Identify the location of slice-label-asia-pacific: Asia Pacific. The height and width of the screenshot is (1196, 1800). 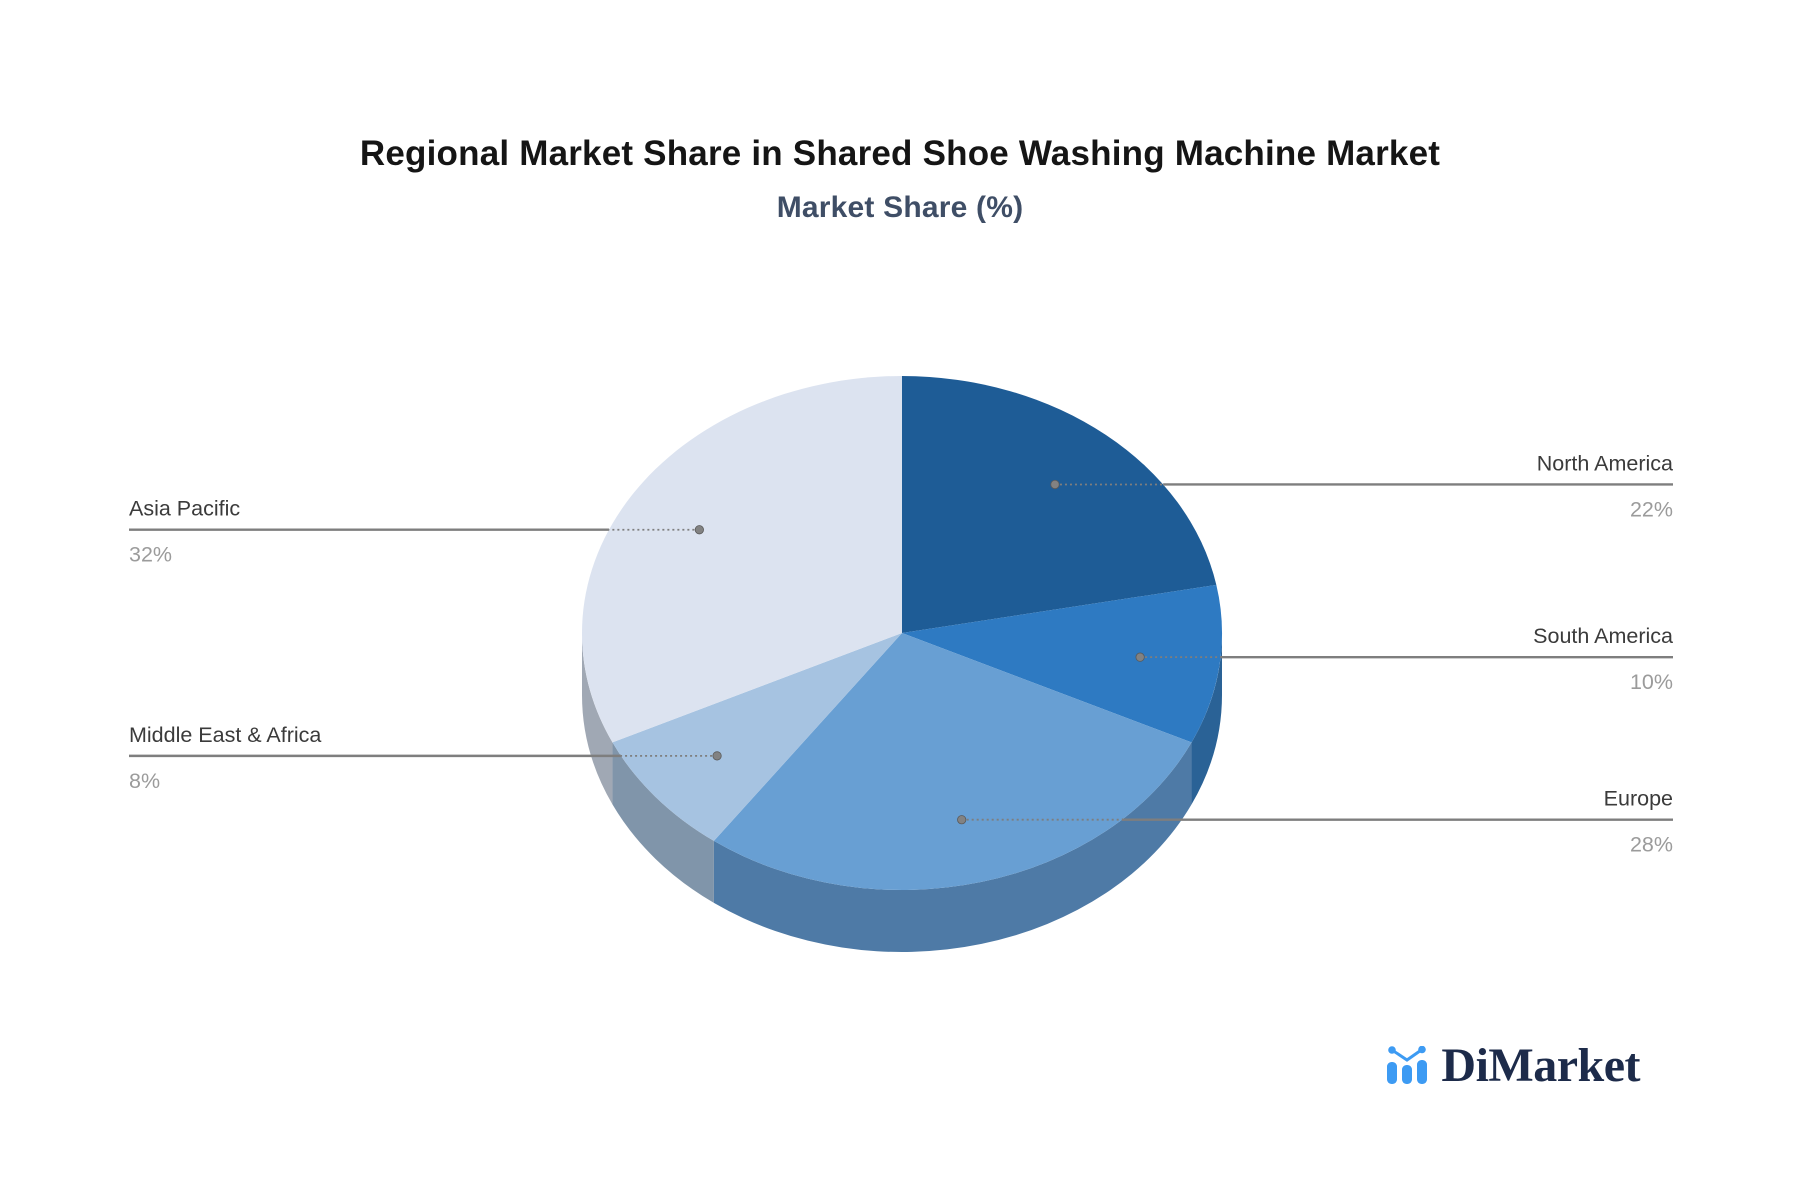
(184, 509).